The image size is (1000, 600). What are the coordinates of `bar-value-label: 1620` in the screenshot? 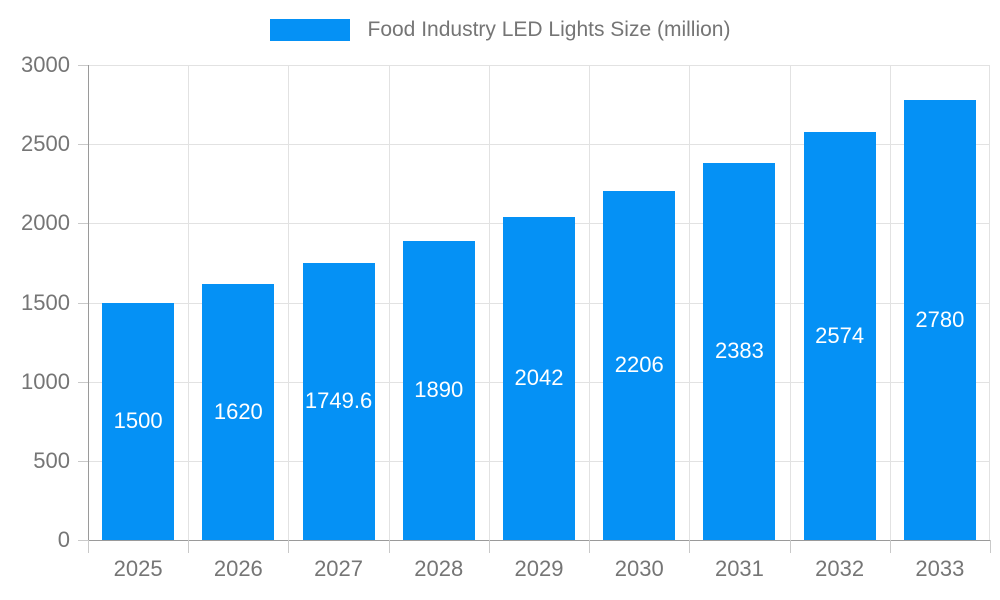 It's located at (238, 411).